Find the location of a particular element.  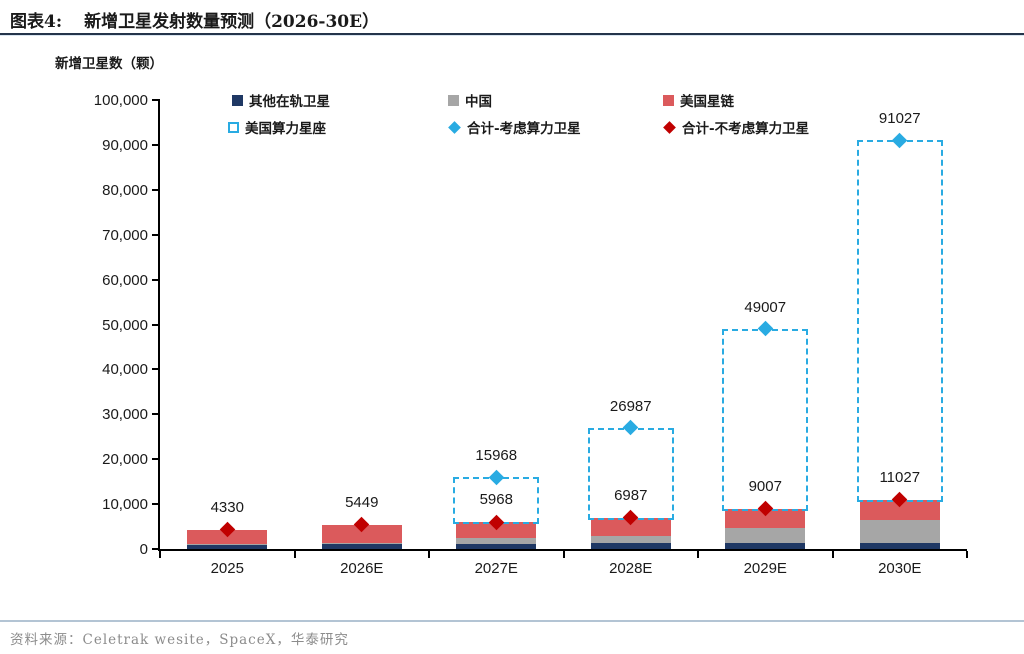

legend-item-others: 其他在轨卫星 is located at coordinates (281, 101).